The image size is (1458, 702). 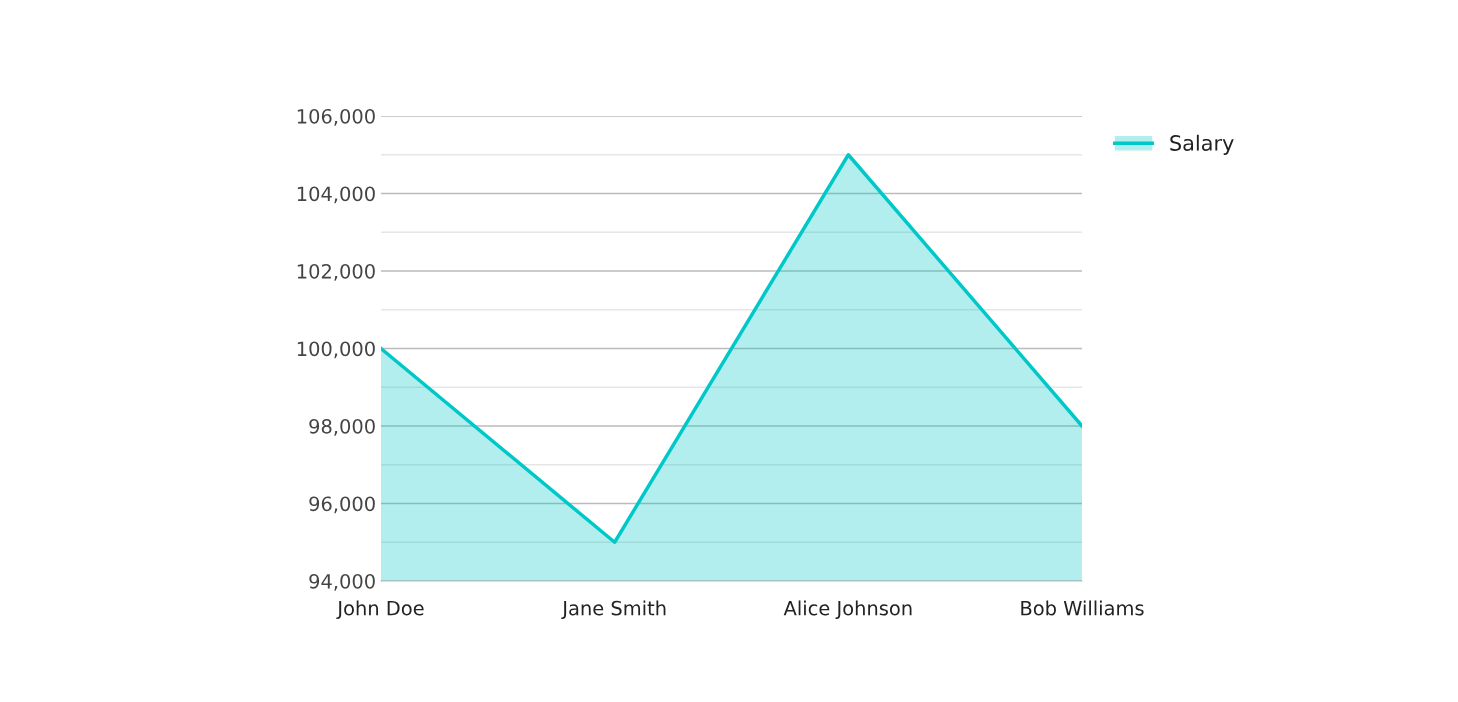 What do you see at coordinates (380, 610) in the screenshot?
I see `x-tick-label: John Doe` at bounding box center [380, 610].